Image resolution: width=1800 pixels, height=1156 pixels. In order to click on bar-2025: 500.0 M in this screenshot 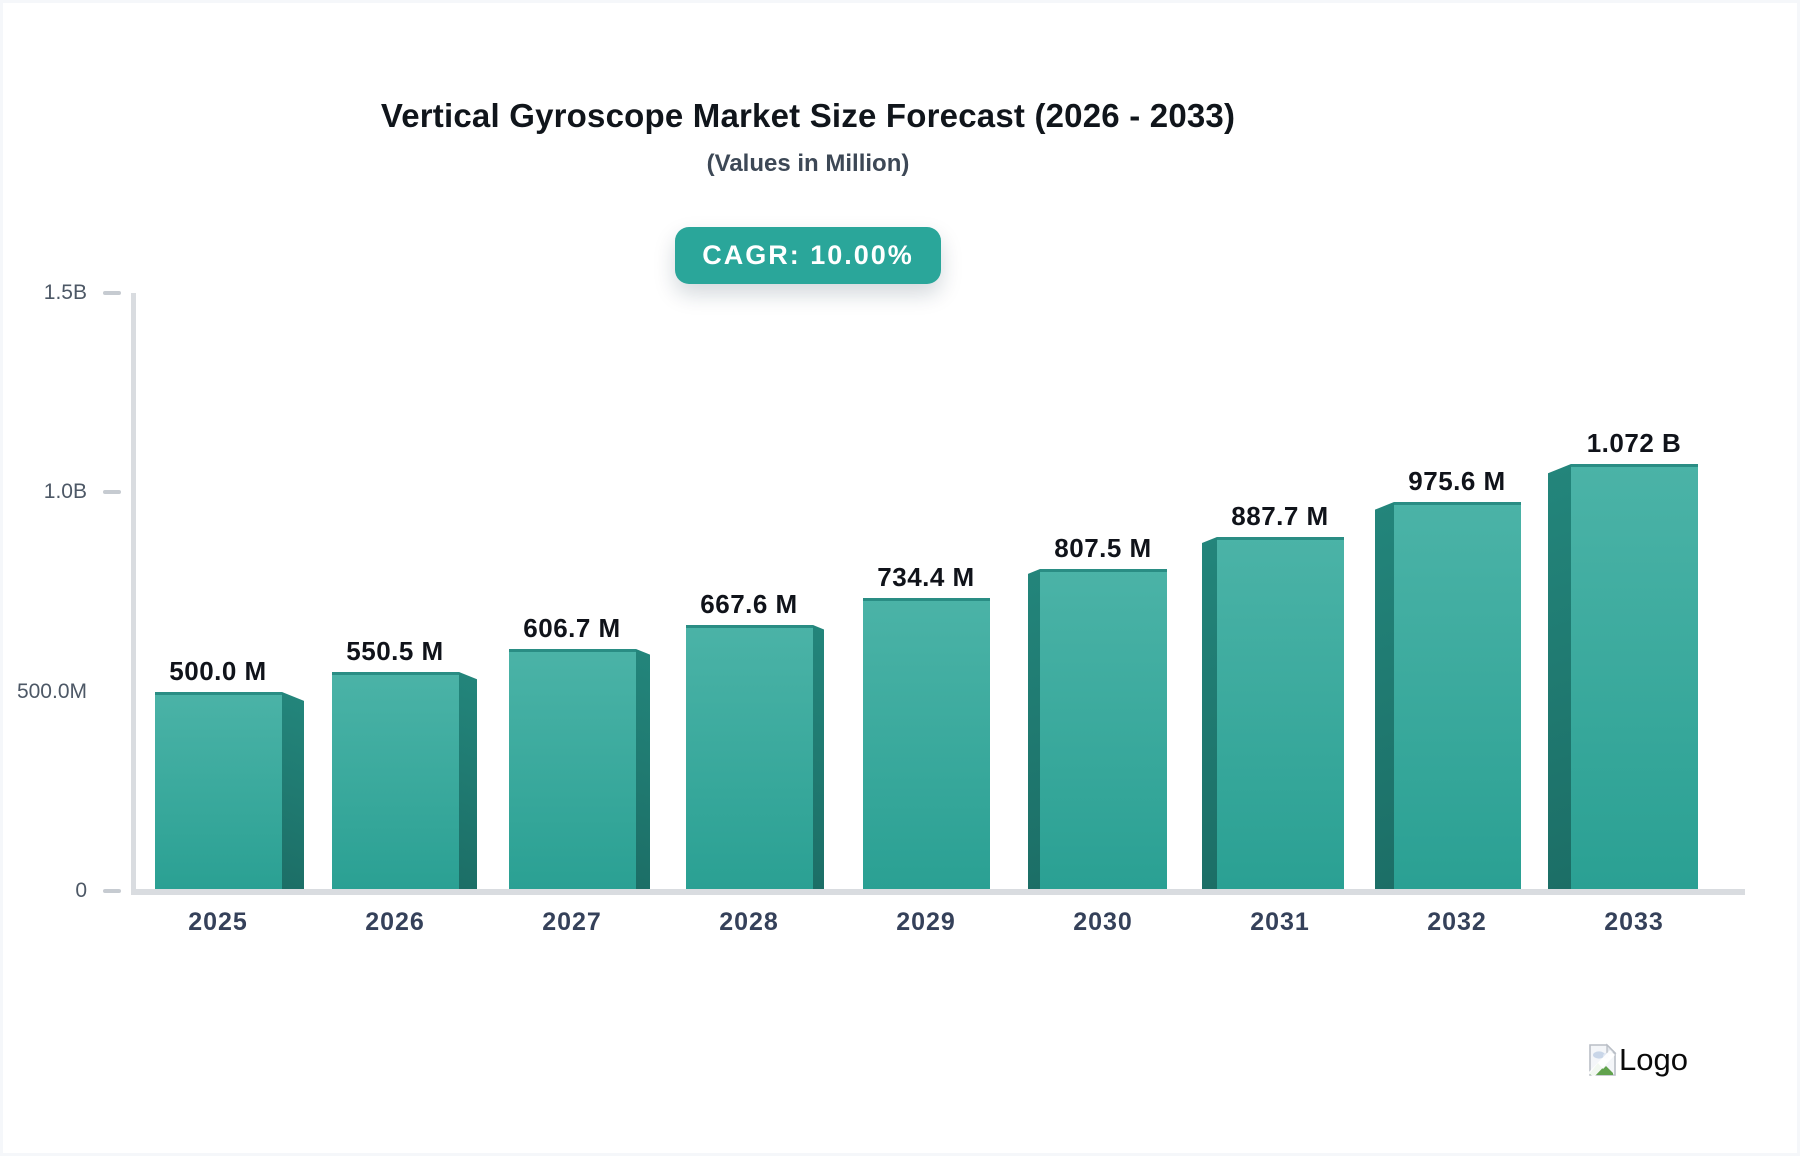, I will do `click(229, 775)`.